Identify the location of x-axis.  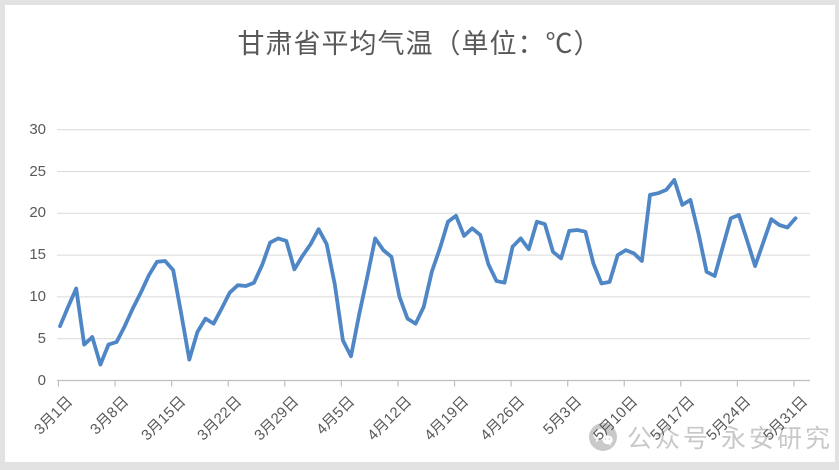
(433, 383).